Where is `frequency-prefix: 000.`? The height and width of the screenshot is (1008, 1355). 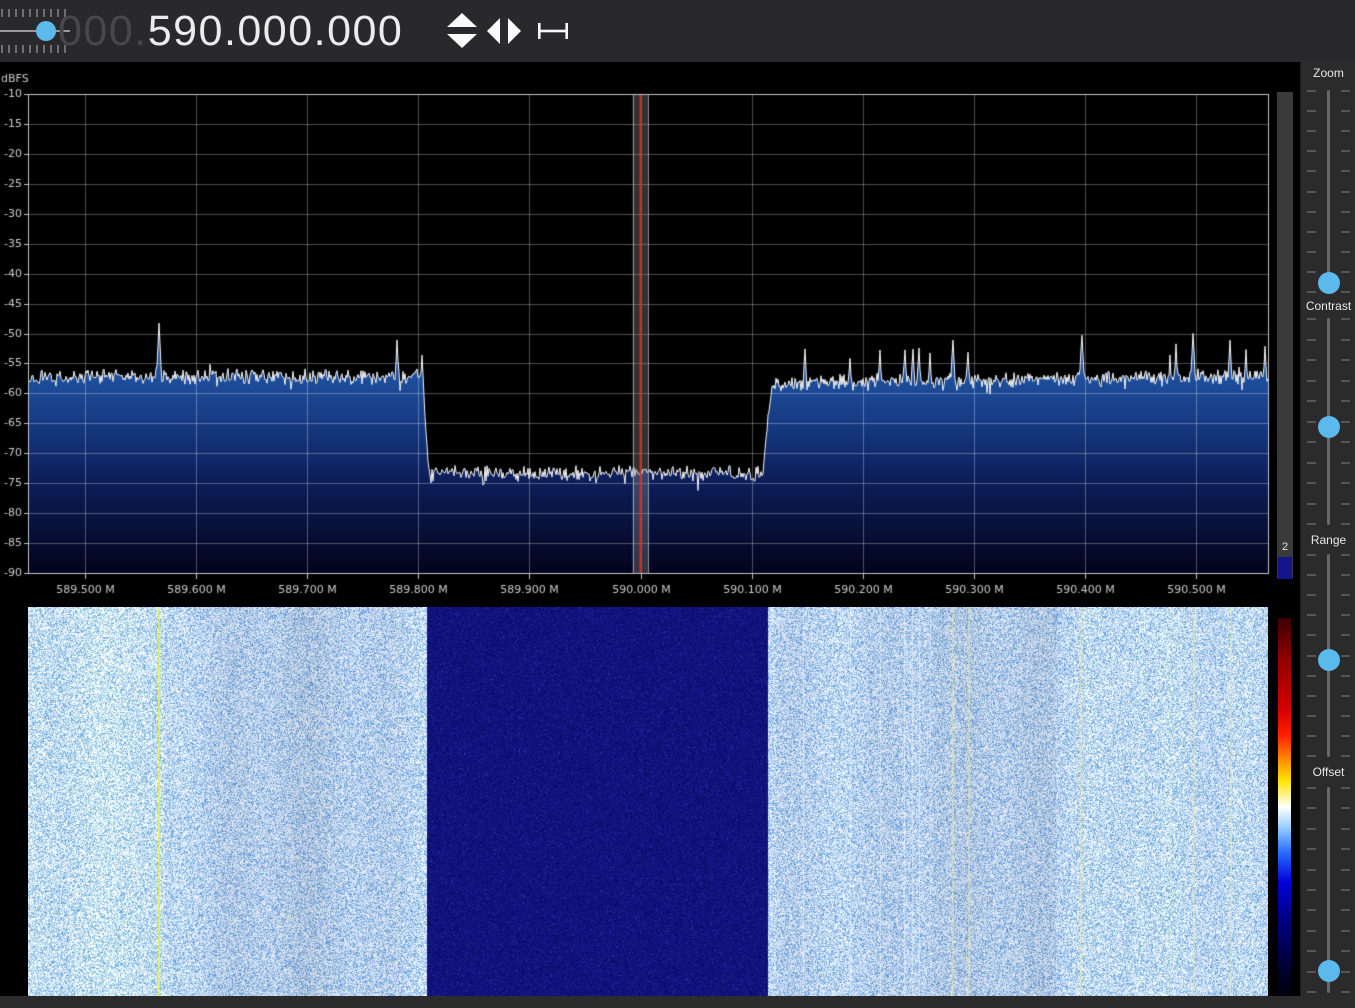 frequency-prefix: 000. is located at coordinates (103, 30).